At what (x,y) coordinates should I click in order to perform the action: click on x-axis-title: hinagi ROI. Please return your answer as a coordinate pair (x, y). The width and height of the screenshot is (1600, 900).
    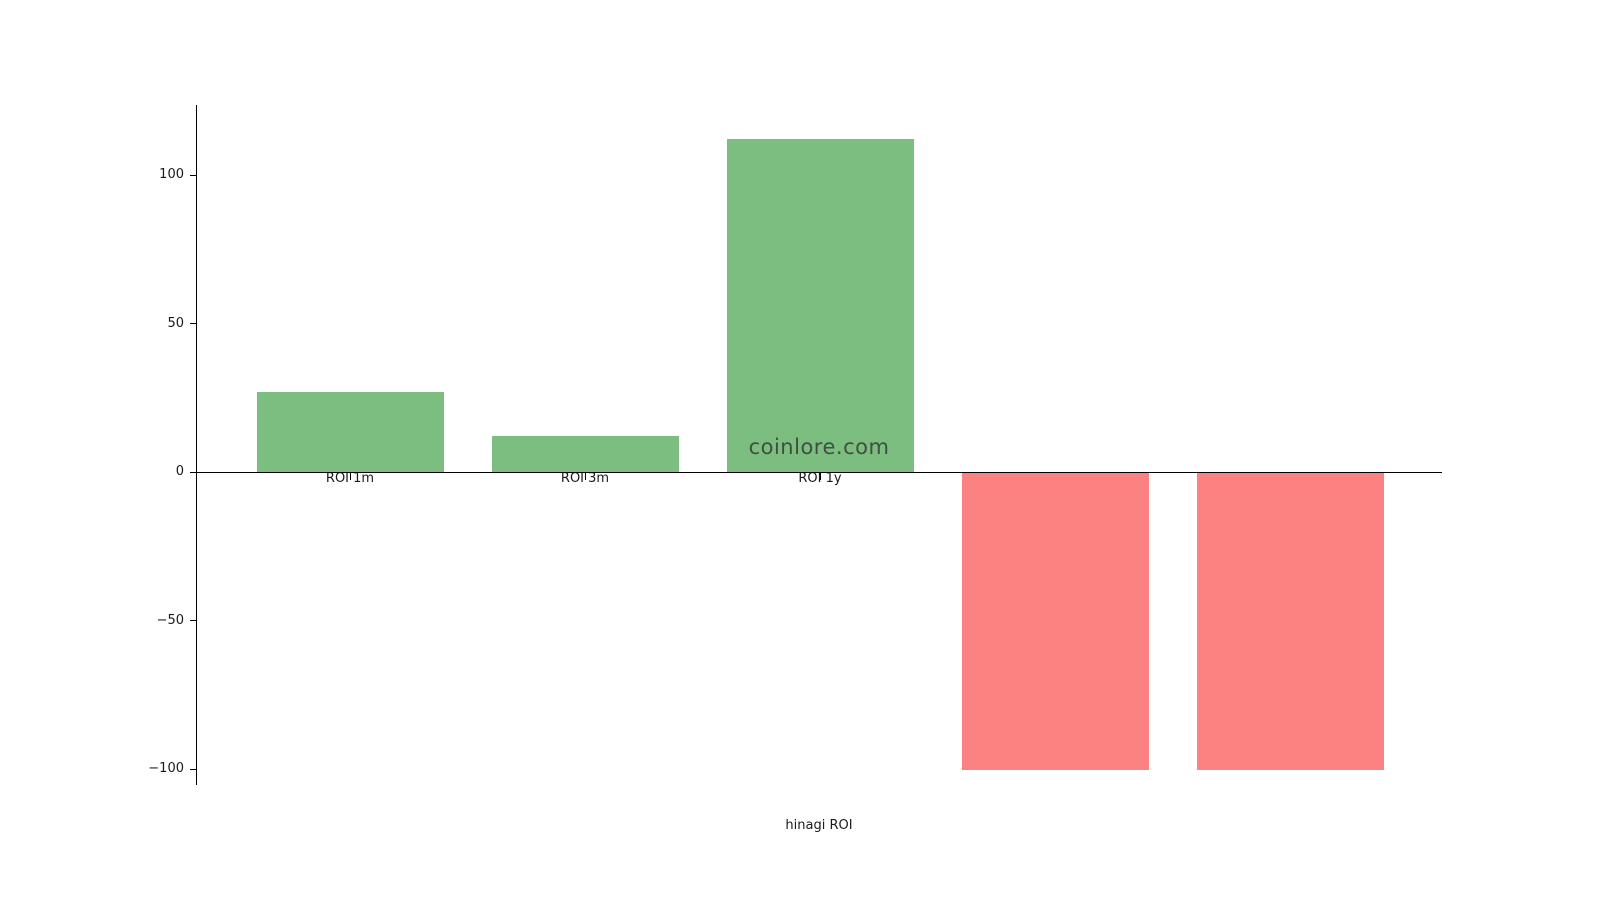
    Looking at the image, I should click on (819, 825).